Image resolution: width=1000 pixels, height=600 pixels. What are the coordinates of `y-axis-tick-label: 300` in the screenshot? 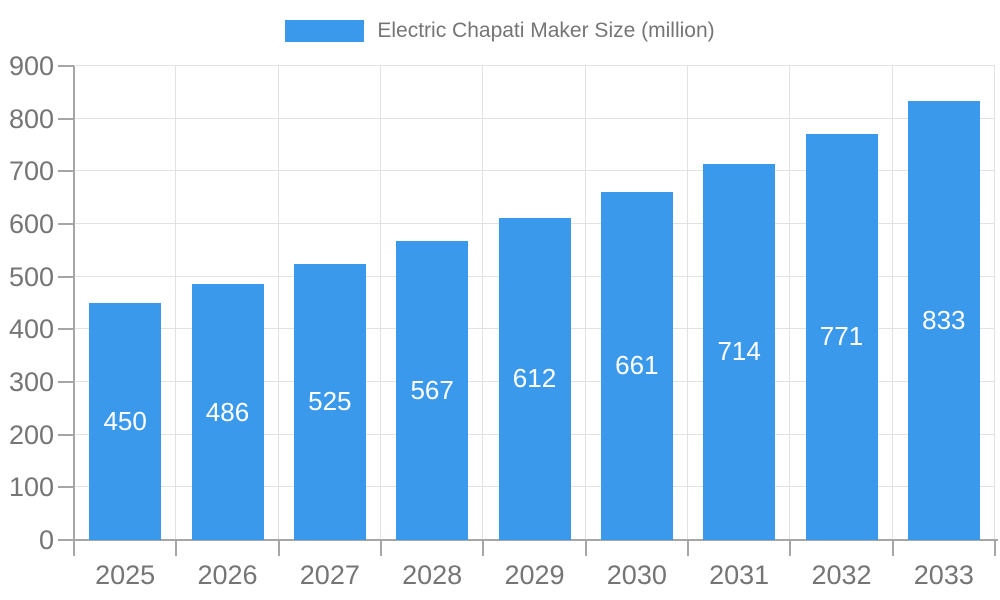 It's located at (31, 382).